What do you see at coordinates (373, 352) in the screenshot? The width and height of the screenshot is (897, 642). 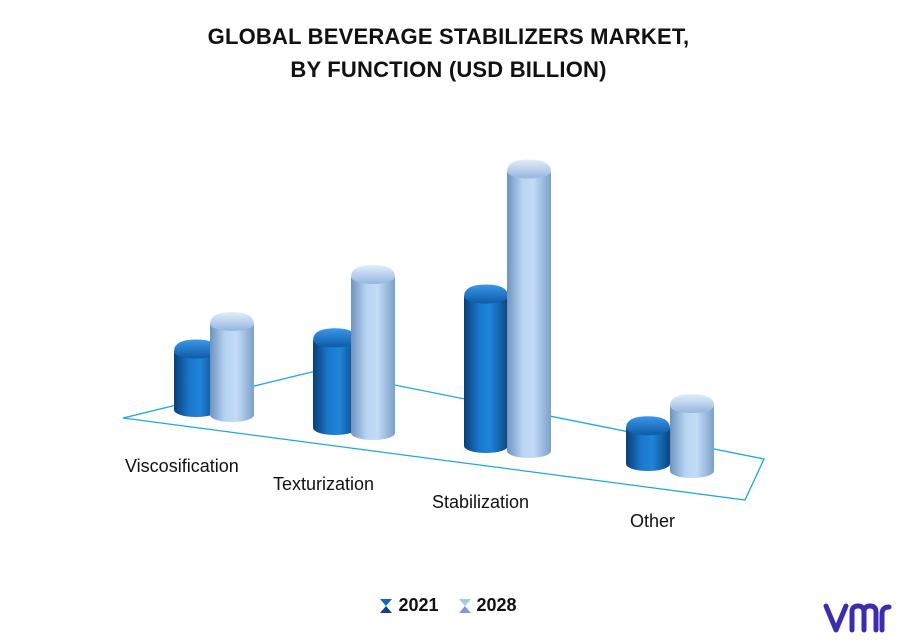 I see `bar-2028-texturization` at bounding box center [373, 352].